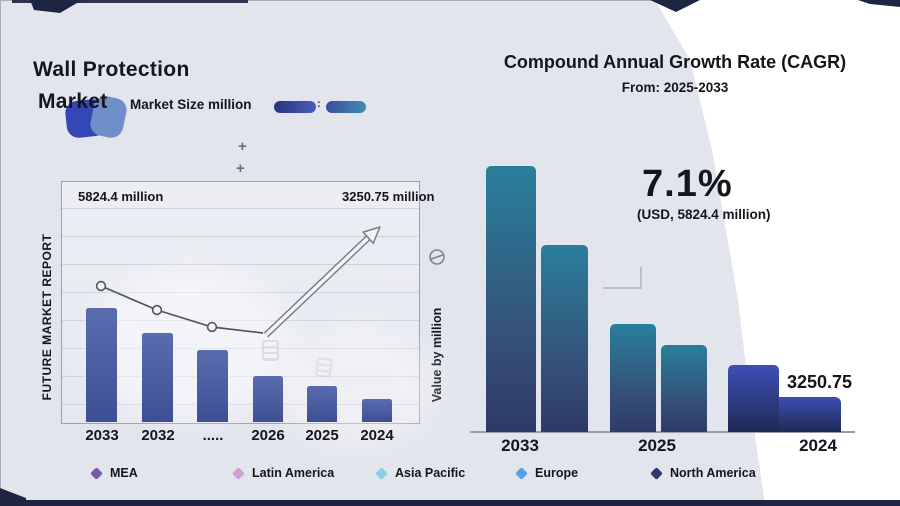  Describe the element at coordinates (557, 473) in the screenshot. I see `legend-label: Europe` at that location.